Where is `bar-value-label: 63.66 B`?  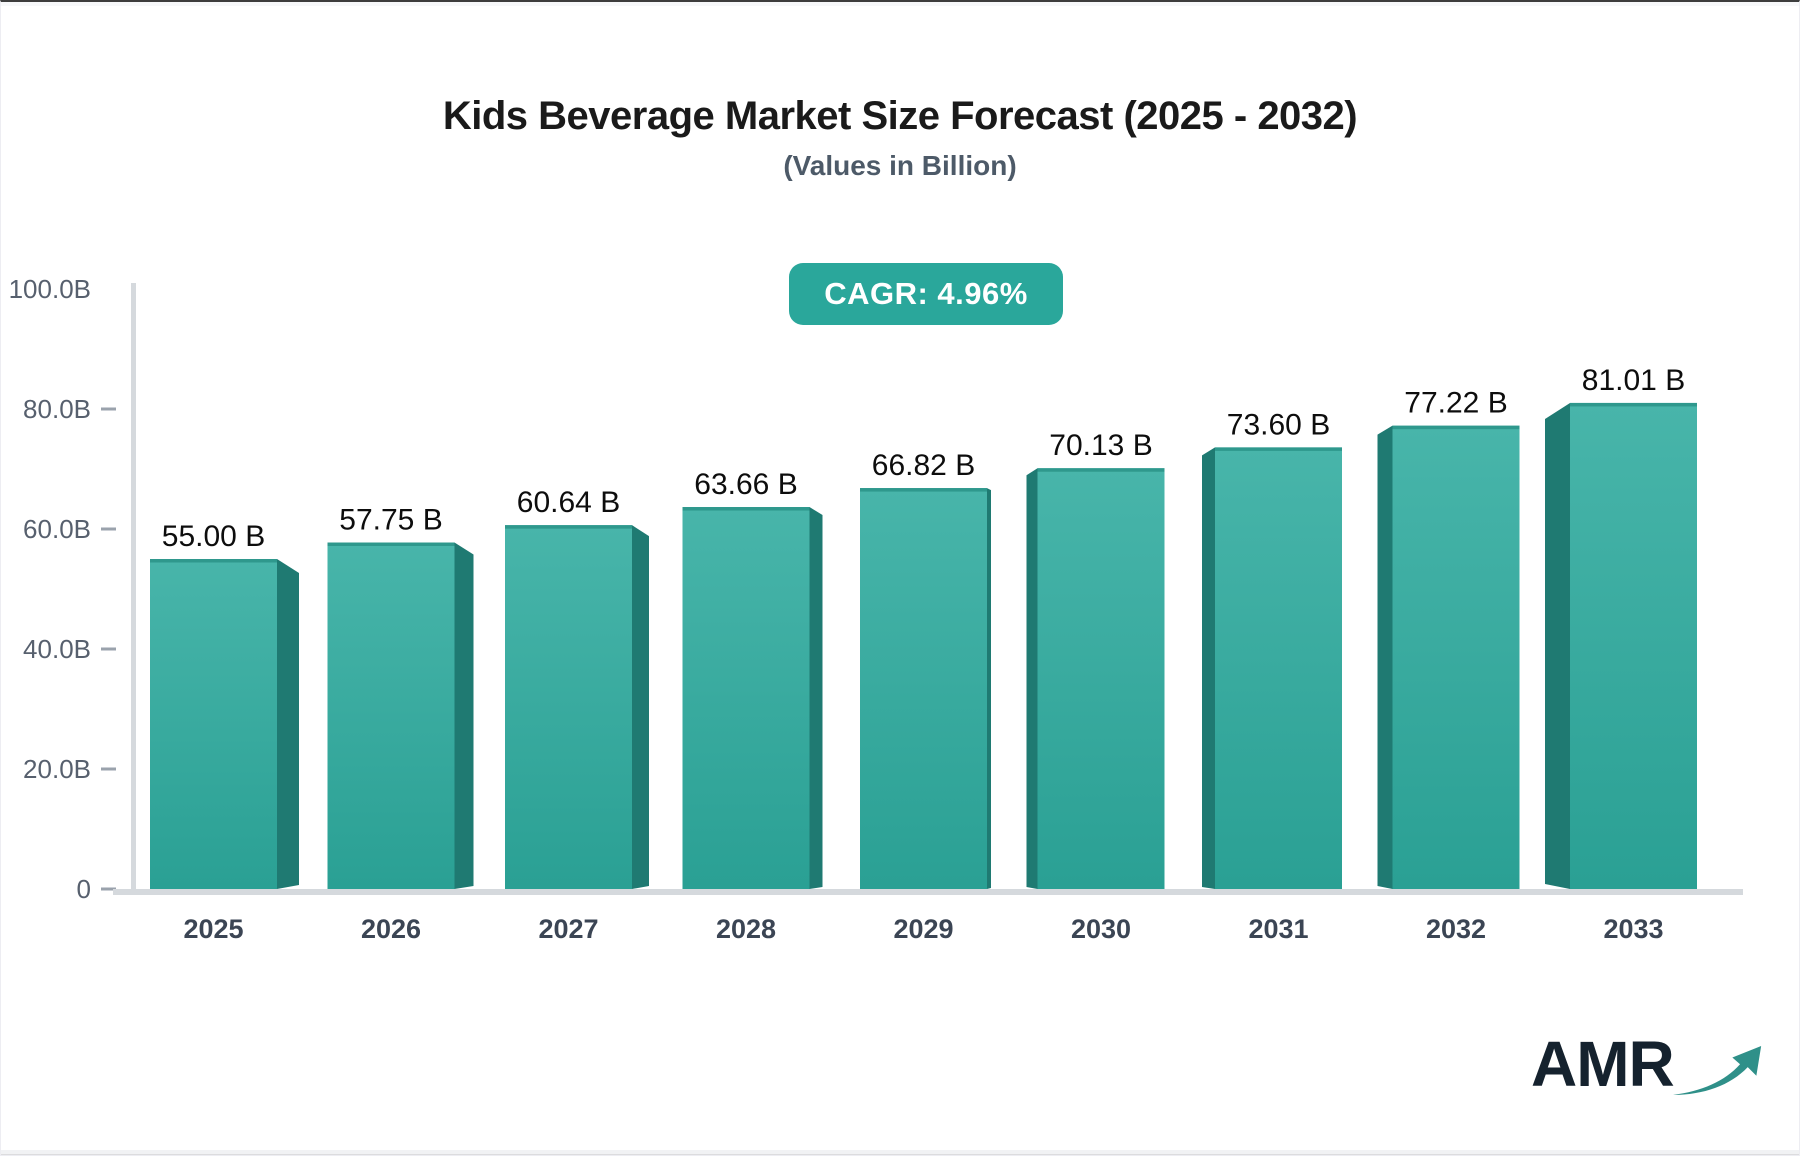
bar-value-label: 63.66 B is located at coordinates (745, 484).